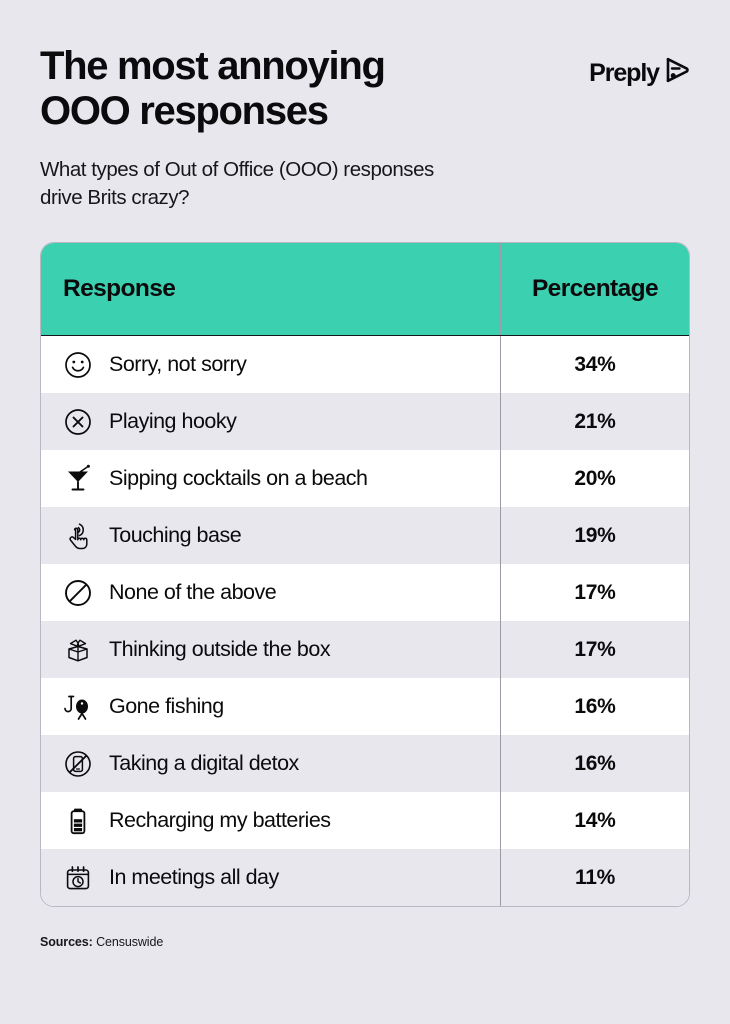 This screenshot has height=1024, width=730. I want to click on row-response-label: Taking a digital detox, so click(204, 763).